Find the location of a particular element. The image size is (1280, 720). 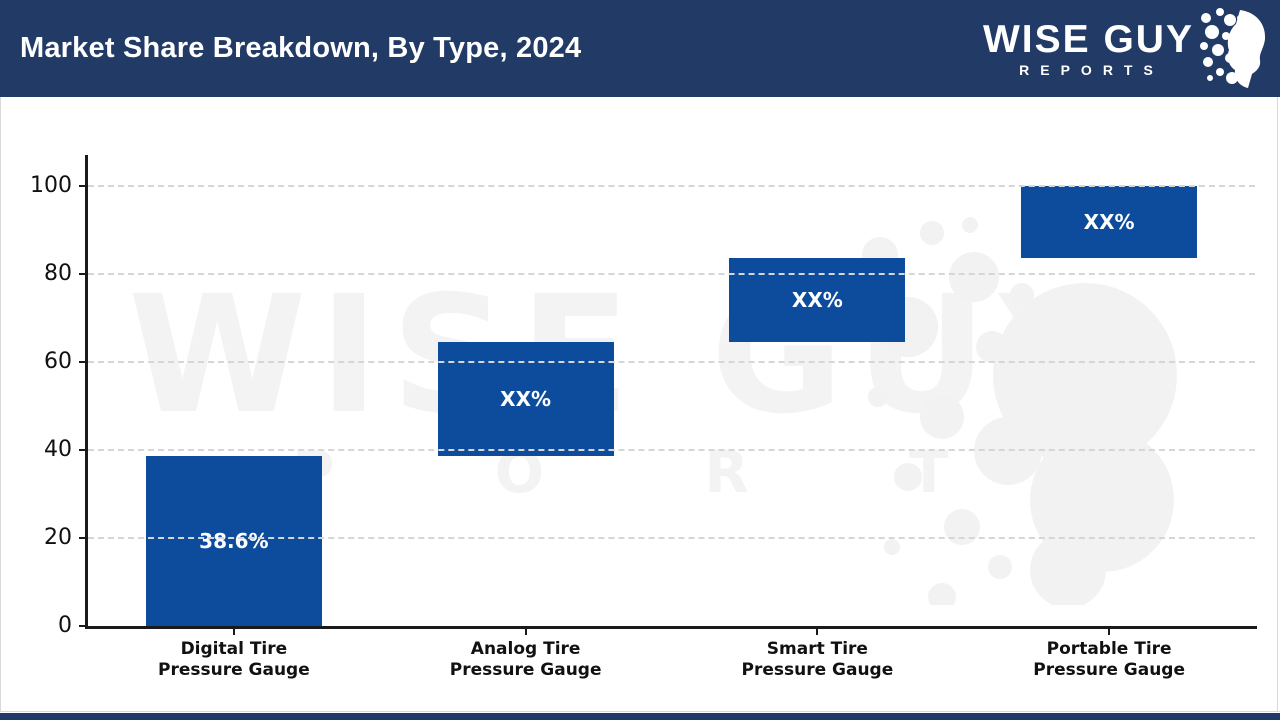

x-category-label-line: Digital Tire is located at coordinates (234, 649).